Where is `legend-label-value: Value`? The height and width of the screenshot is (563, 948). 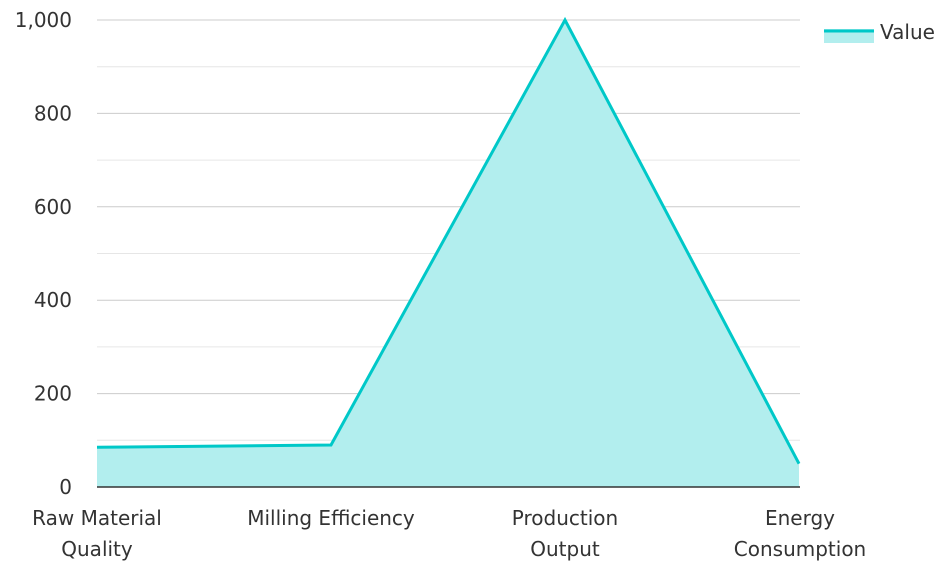
legend-label-value: Value is located at coordinates (907, 32).